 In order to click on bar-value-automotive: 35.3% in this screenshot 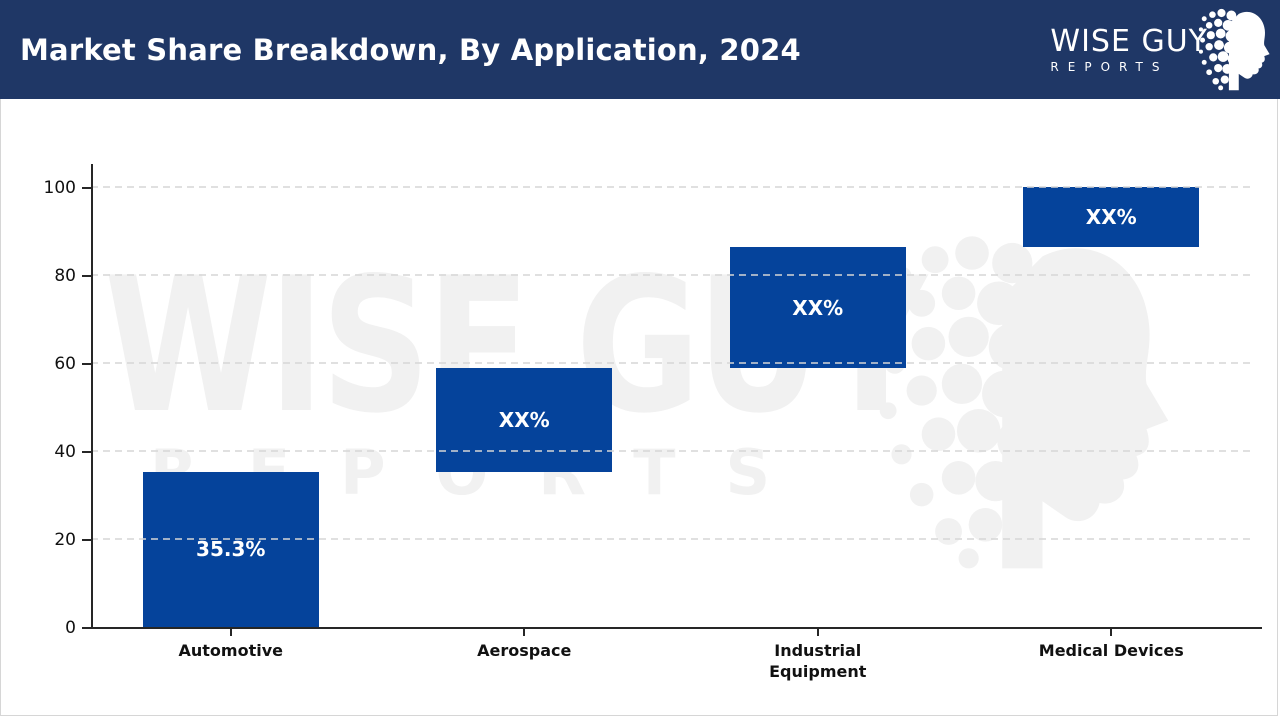, I will do `click(231, 549)`.